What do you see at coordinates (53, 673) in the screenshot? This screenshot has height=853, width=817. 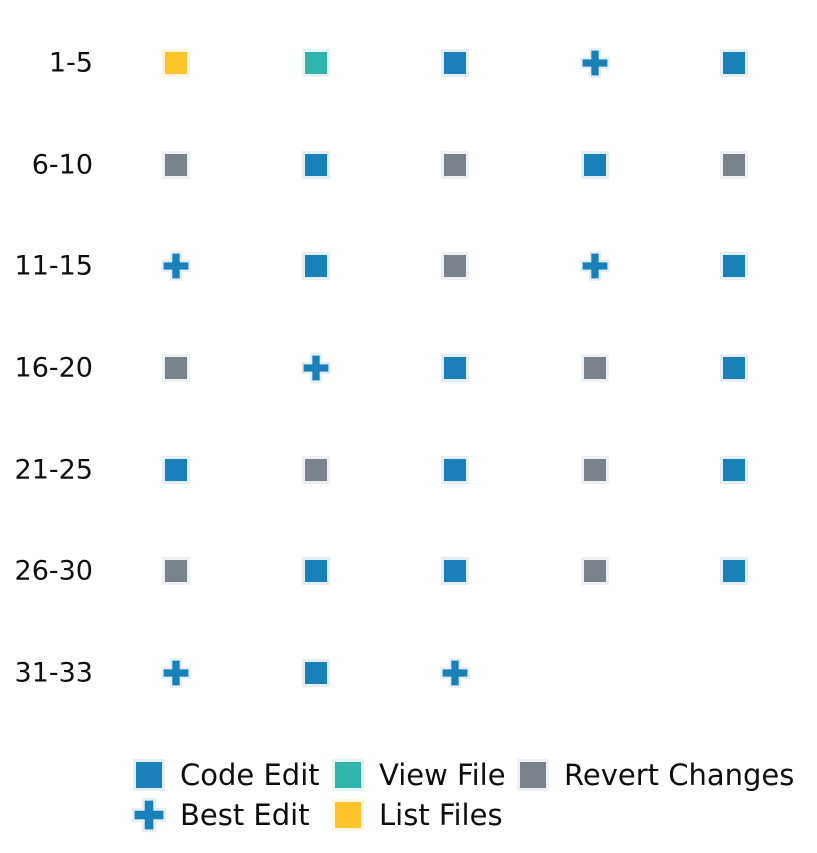 I see `row-label: 31-33` at bounding box center [53, 673].